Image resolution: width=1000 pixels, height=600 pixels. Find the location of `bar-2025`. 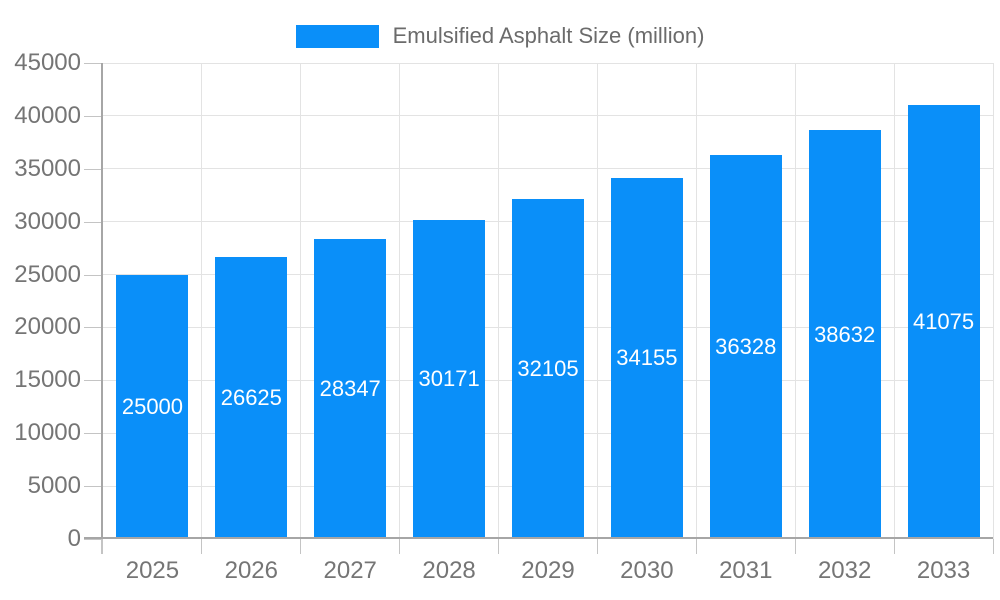

bar-2025 is located at coordinates (152, 405).